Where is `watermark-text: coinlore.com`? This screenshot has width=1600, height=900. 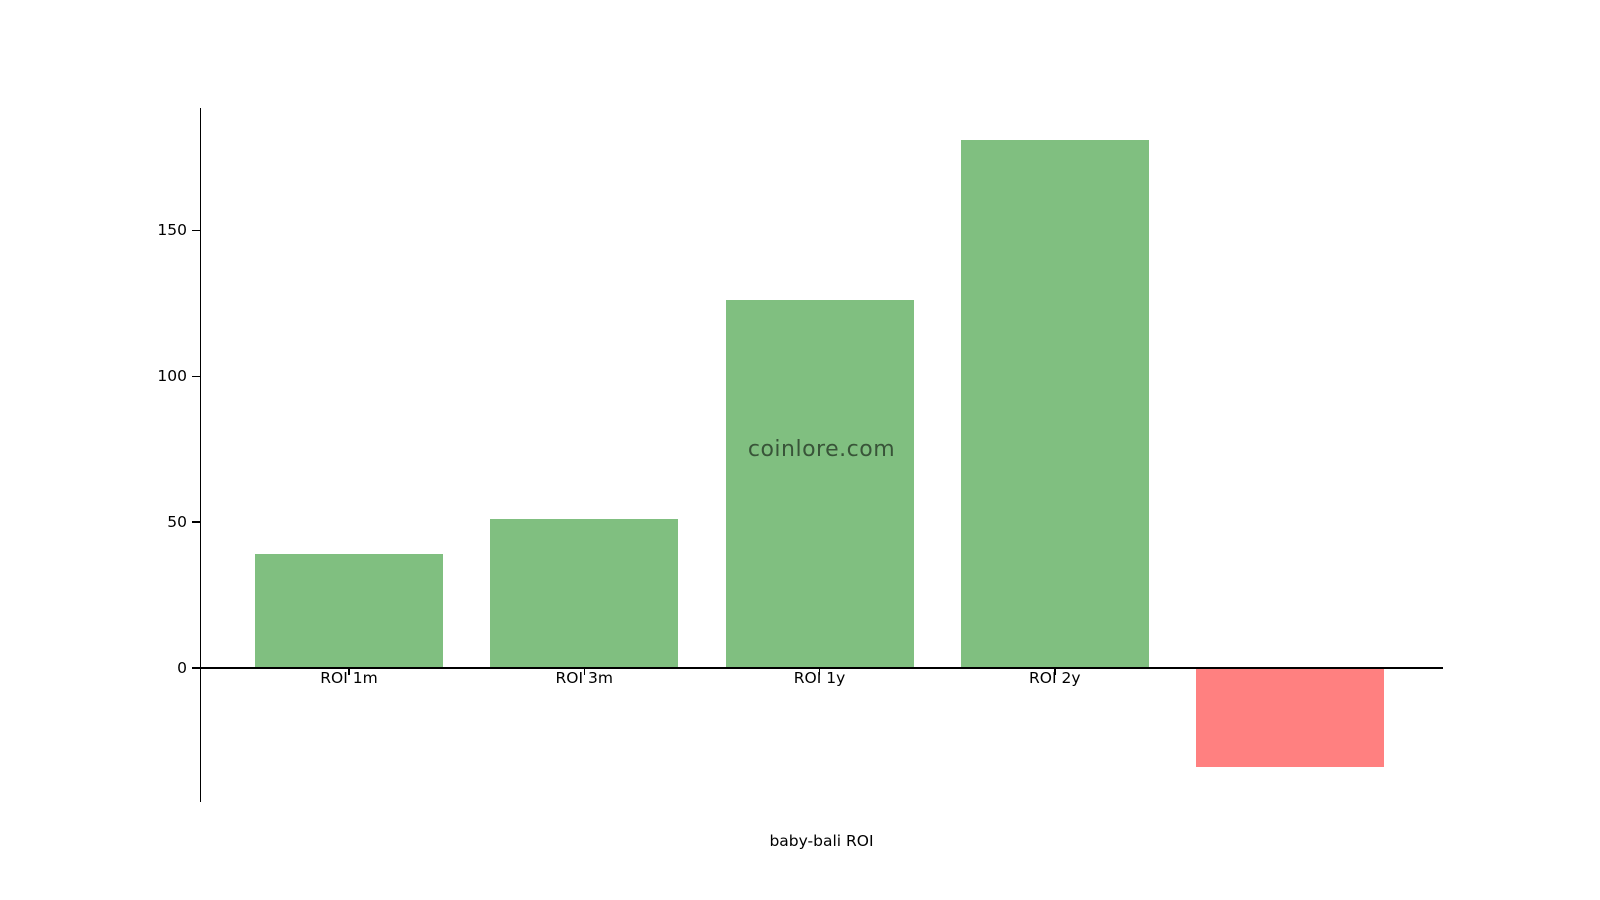 watermark-text: coinlore.com is located at coordinates (821, 449).